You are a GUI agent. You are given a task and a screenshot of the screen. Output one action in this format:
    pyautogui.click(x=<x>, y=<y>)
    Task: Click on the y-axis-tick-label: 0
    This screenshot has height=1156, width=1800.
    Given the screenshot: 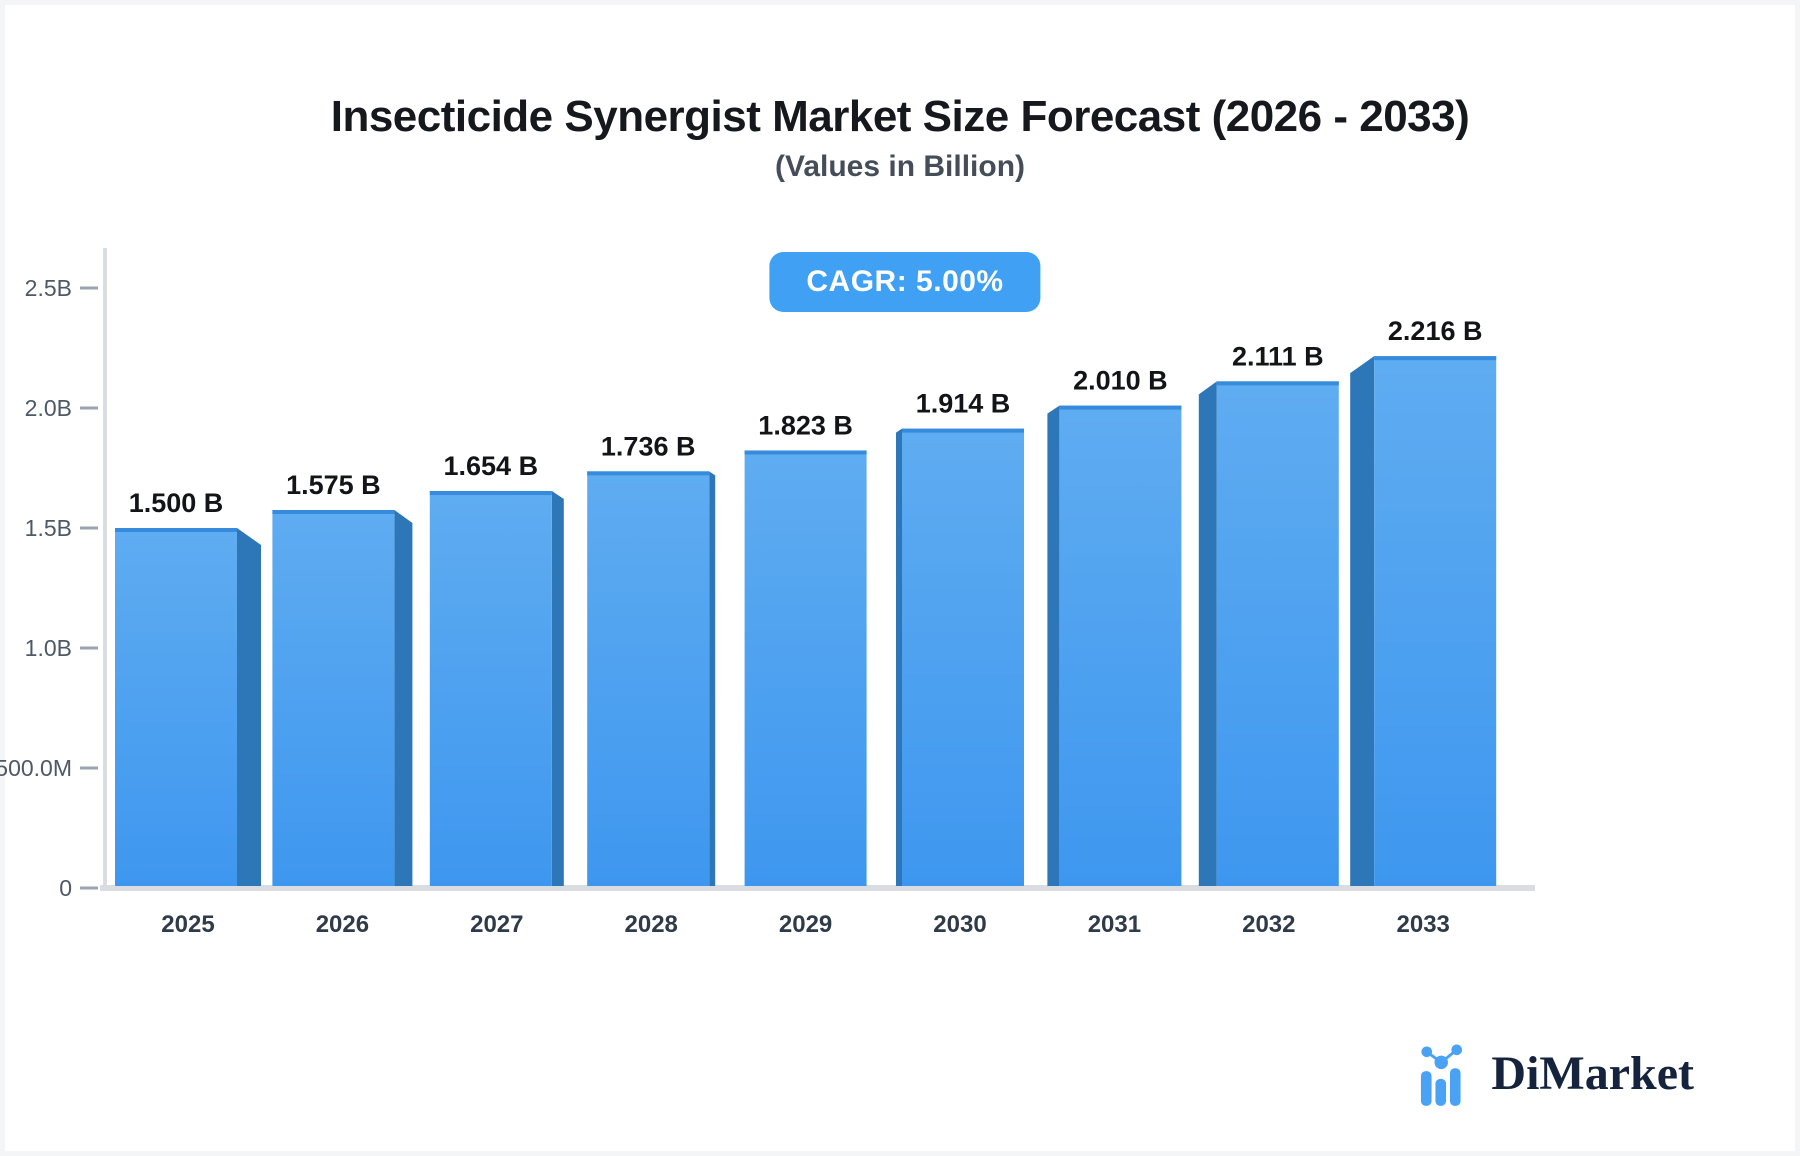 What is the action you would take?
    pyautogui.click(x=65, y=888)
    